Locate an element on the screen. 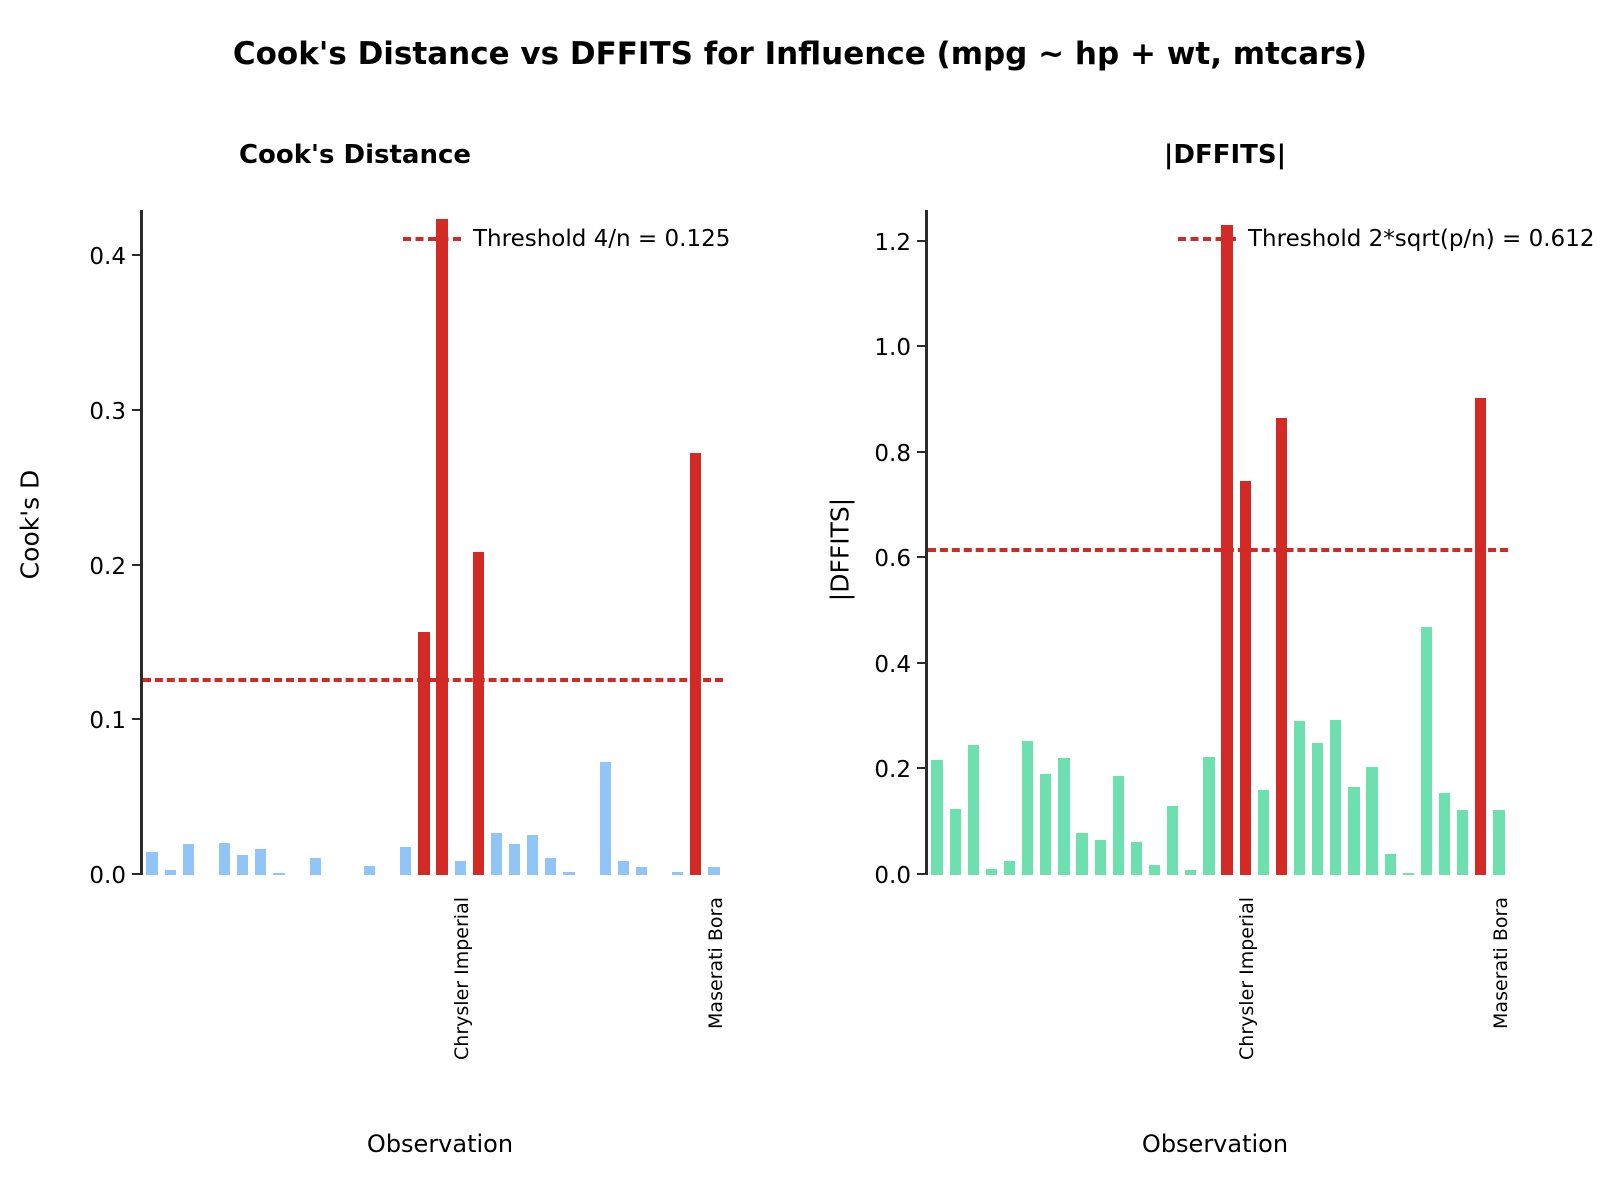 The image size is (1600, 1200). x-axis-label-dffits: Observation is located at coordinates (1215, 1144).